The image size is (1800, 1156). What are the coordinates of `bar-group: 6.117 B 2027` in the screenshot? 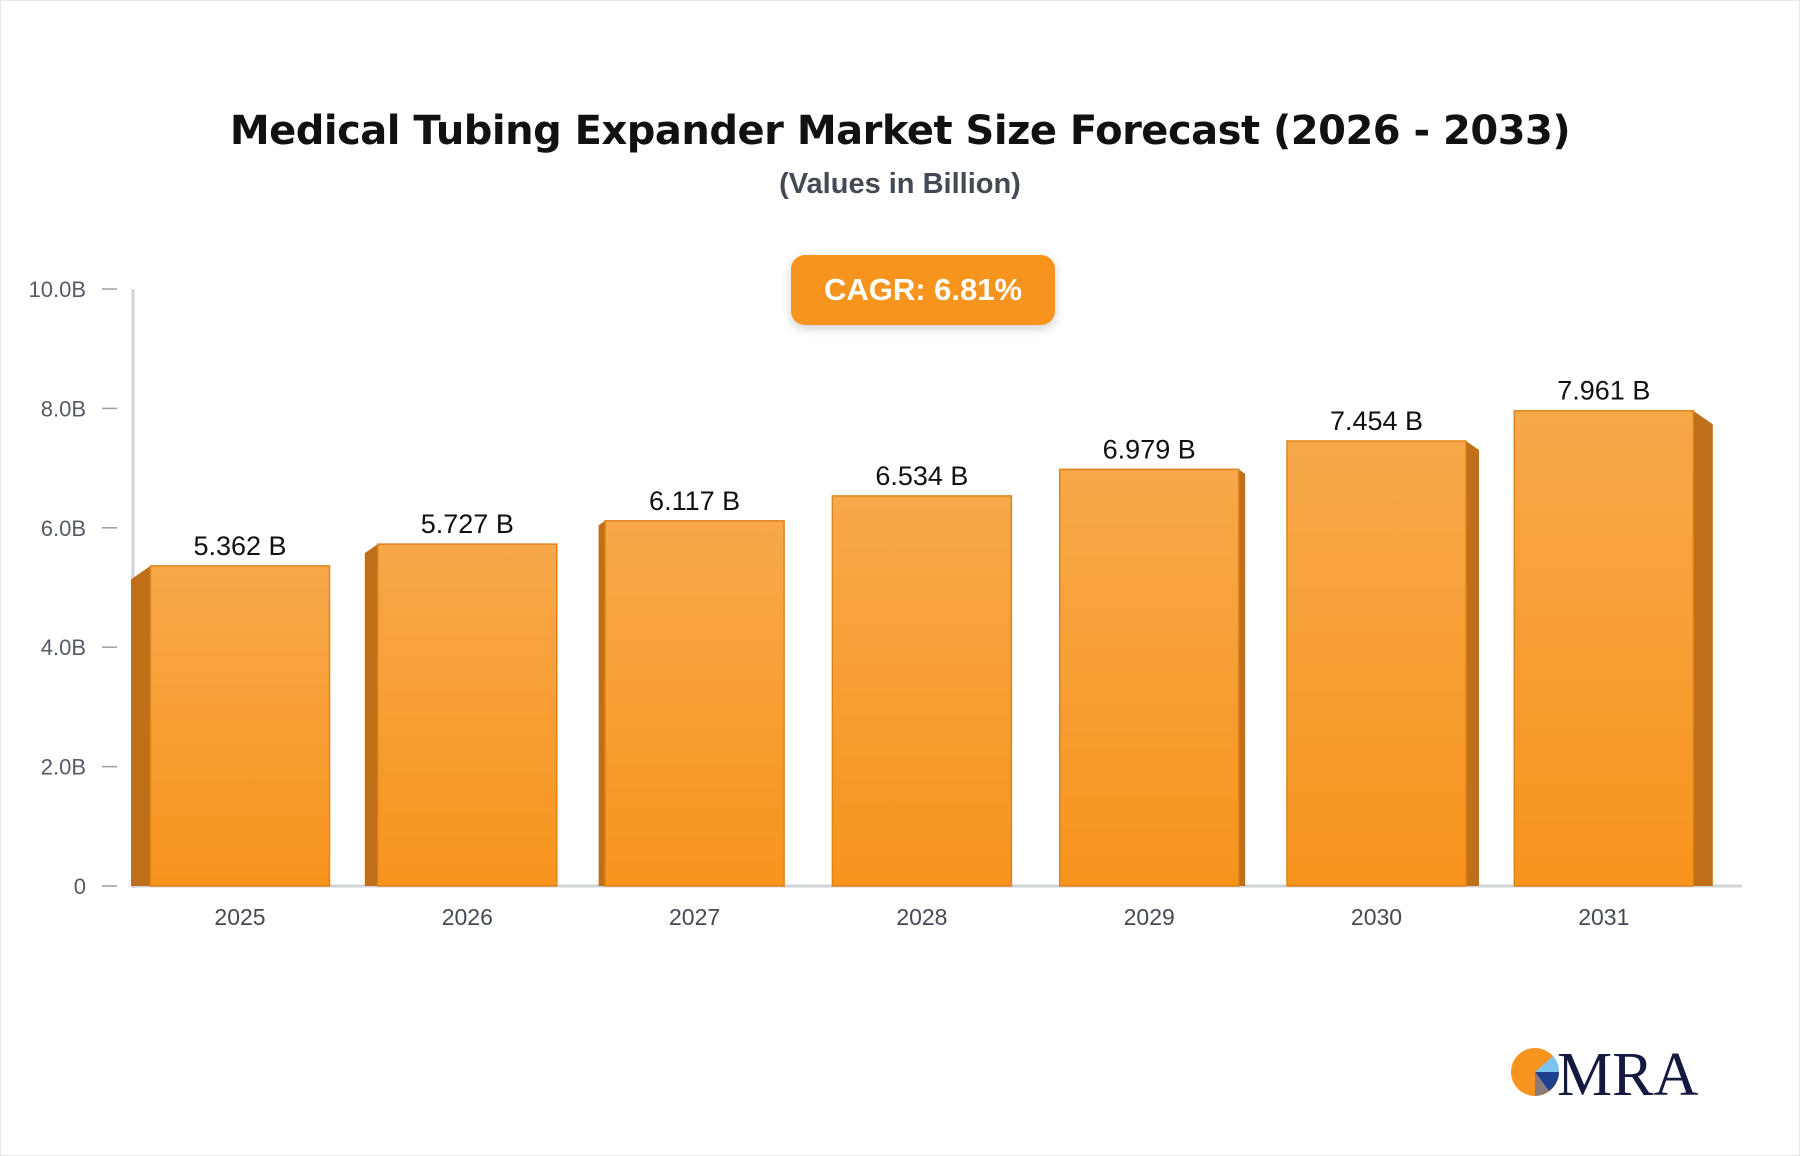 It's located at (691, 708).